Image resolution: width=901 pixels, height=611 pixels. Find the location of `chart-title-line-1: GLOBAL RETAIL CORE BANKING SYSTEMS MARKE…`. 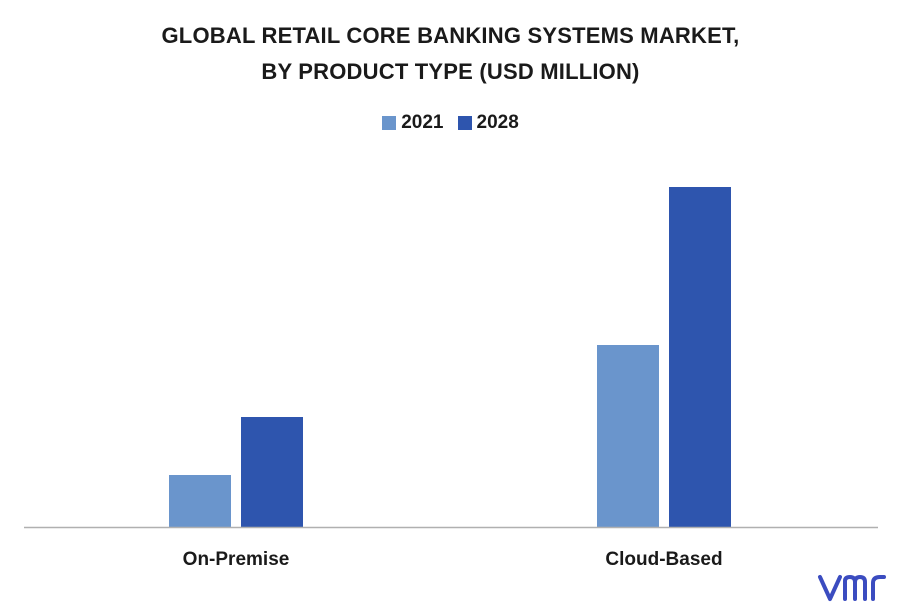

chart-title-line-1: GLOBAL RETAIL CORE BANKING SYSTEMS MARKE… is located at coordinates (450, 35).